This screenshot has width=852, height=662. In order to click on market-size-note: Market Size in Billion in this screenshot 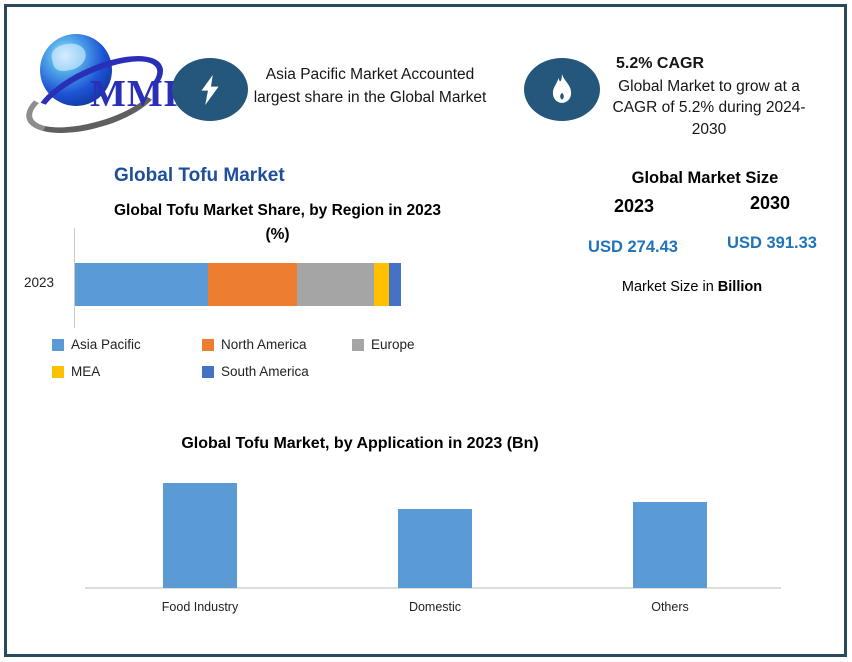, I will do `click(692, 287)`.